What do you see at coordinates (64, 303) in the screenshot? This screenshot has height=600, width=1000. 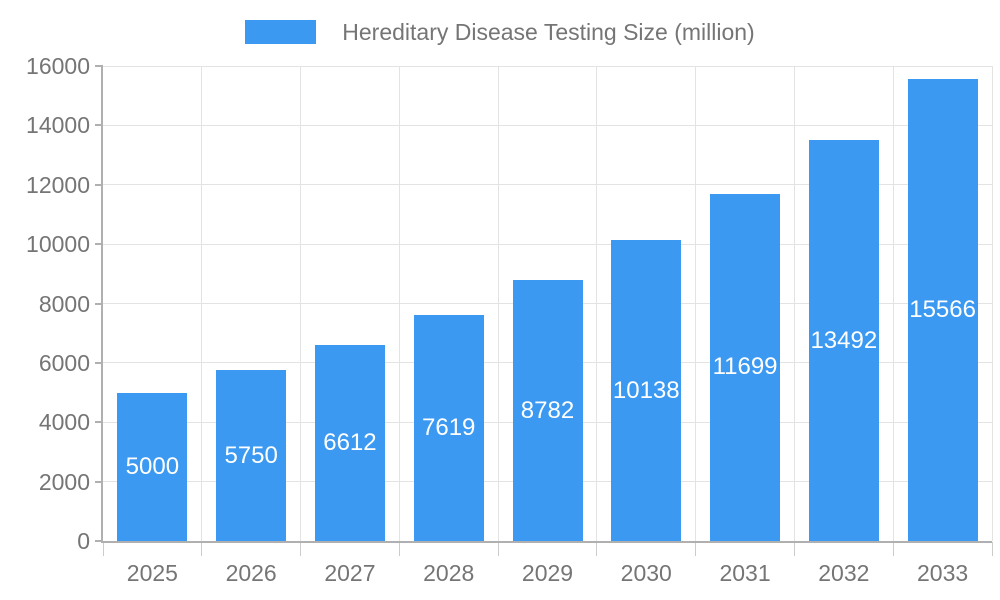 I see `y-tick-label: 8000` at bounding box center [64, 303].